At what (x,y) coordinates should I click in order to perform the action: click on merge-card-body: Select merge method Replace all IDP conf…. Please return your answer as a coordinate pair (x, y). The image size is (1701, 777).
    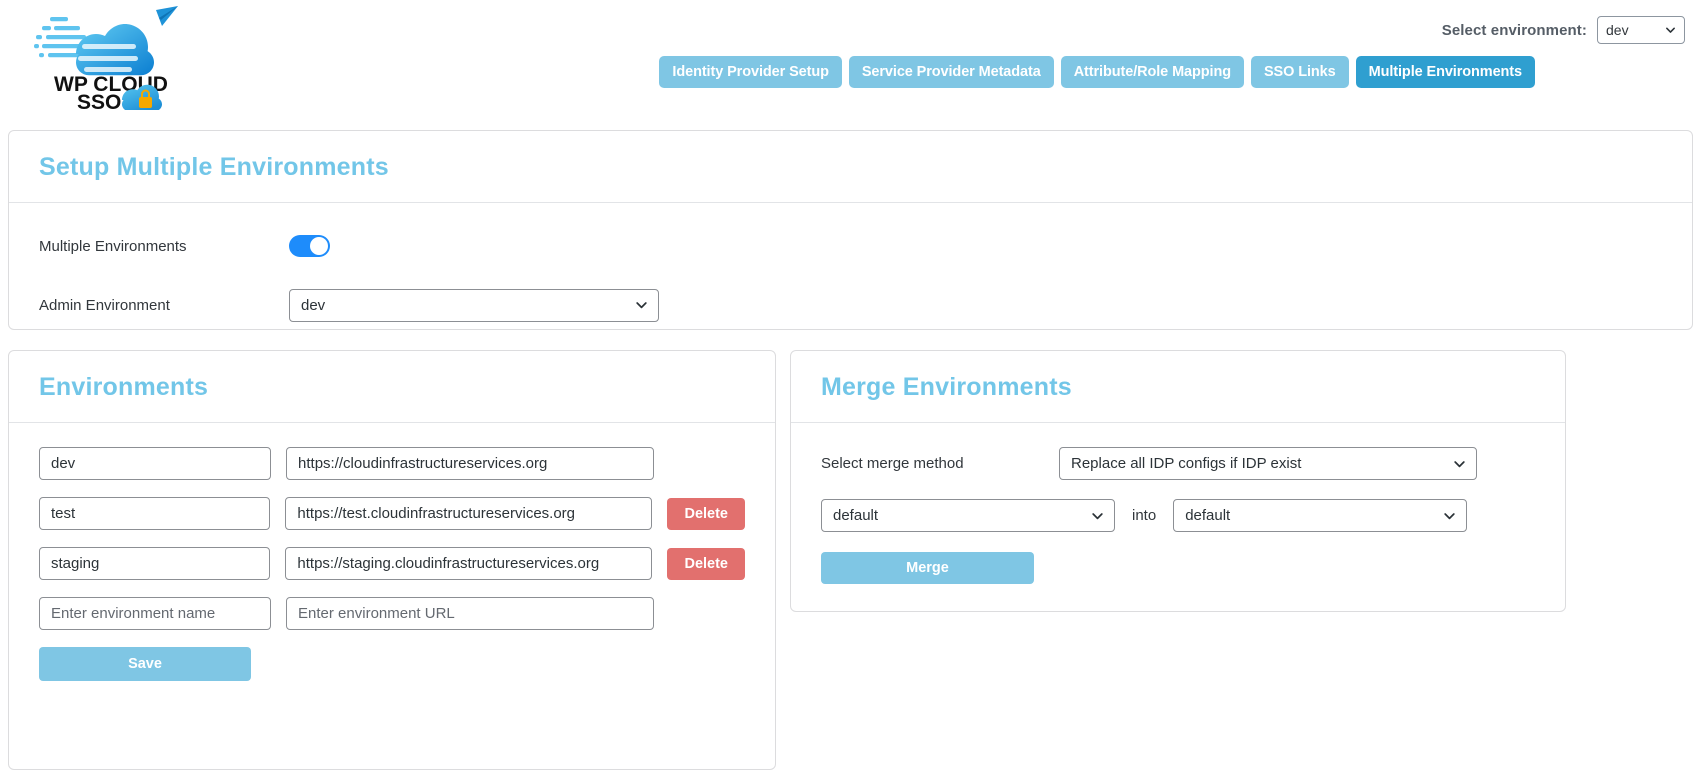
    Looking at the image, I should click on (1178, 515).